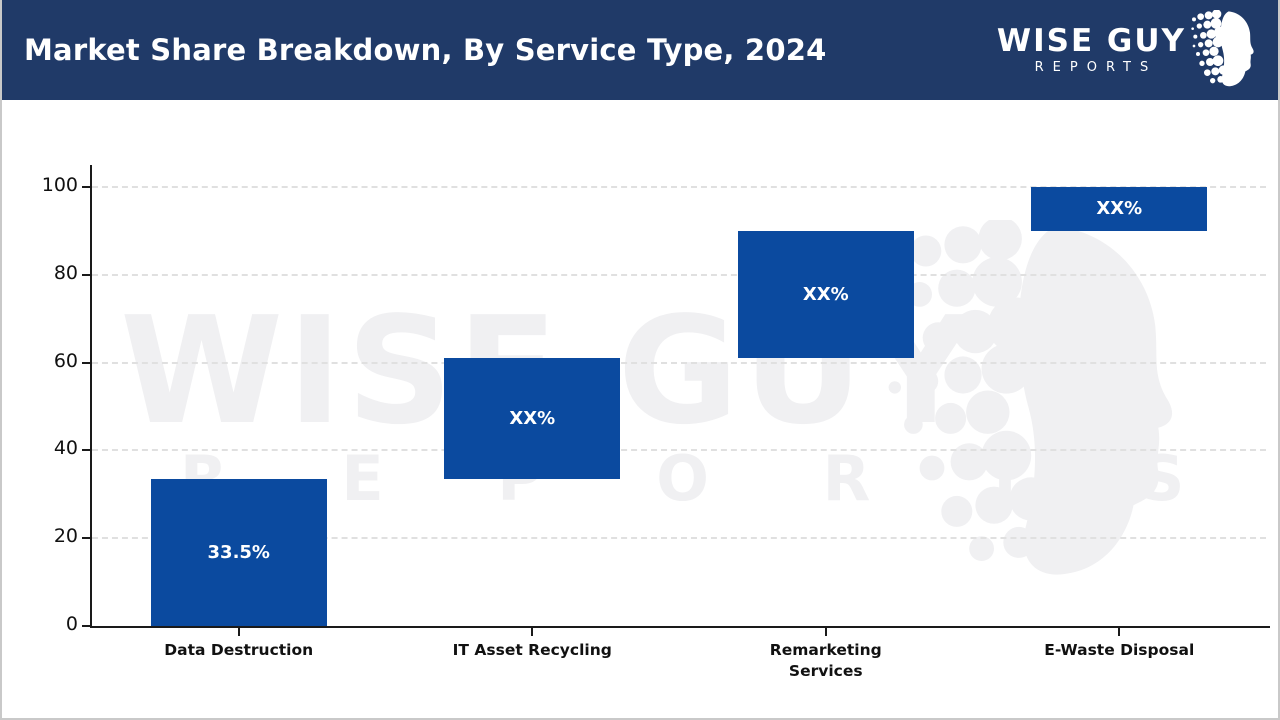 The image size is (1280, 720). I want to click on bar-value-label: 33.5%, so click(238, 552).